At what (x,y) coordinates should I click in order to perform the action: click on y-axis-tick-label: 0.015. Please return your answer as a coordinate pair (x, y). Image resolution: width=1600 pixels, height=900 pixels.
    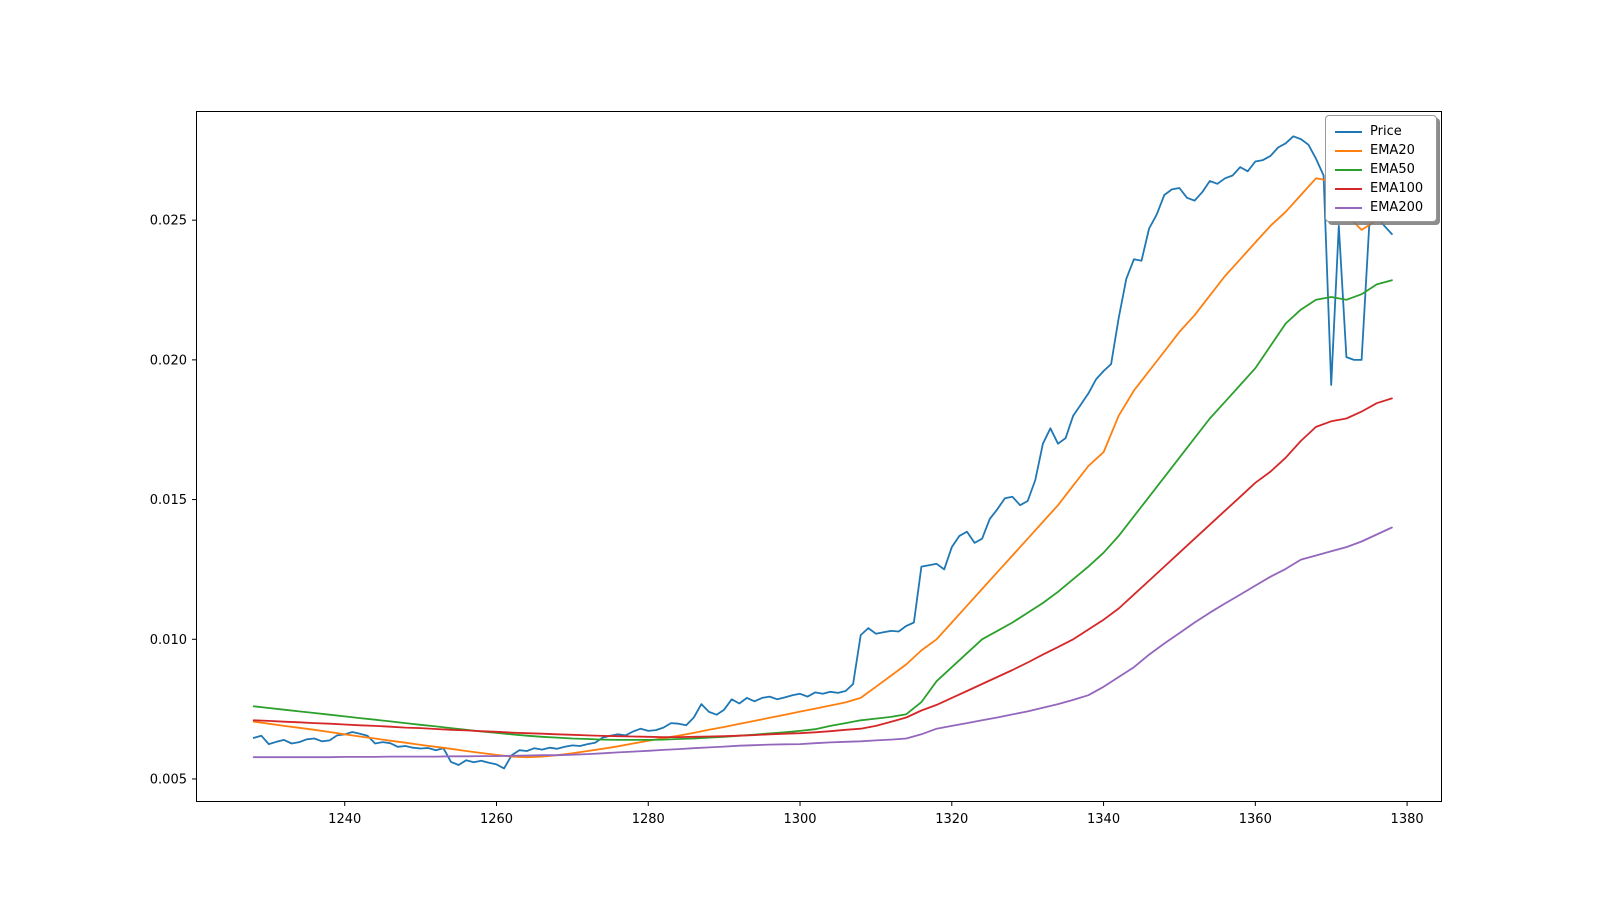
    Looking at the image, I should click on (168, 500).